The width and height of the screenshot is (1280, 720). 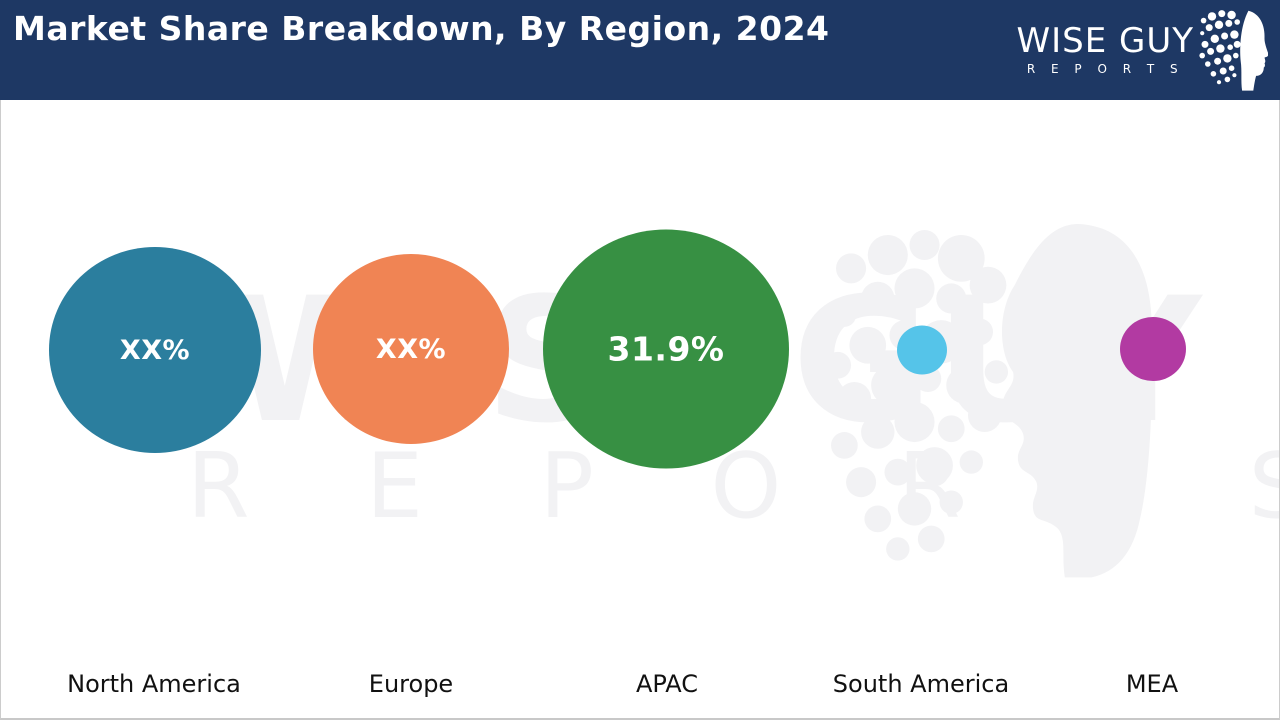 I want to click on bubble-apac: 31.9%, so click(x=666, y=349).